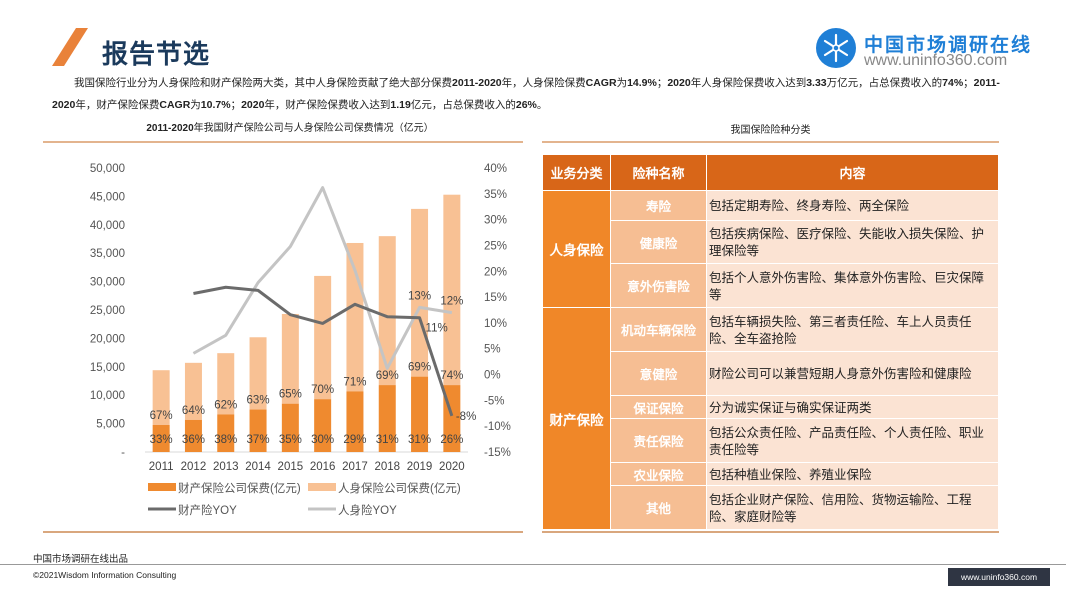  I want to click on table-row: 农业保险 包括种植业保险、养殖业保险, so click(771, 474).